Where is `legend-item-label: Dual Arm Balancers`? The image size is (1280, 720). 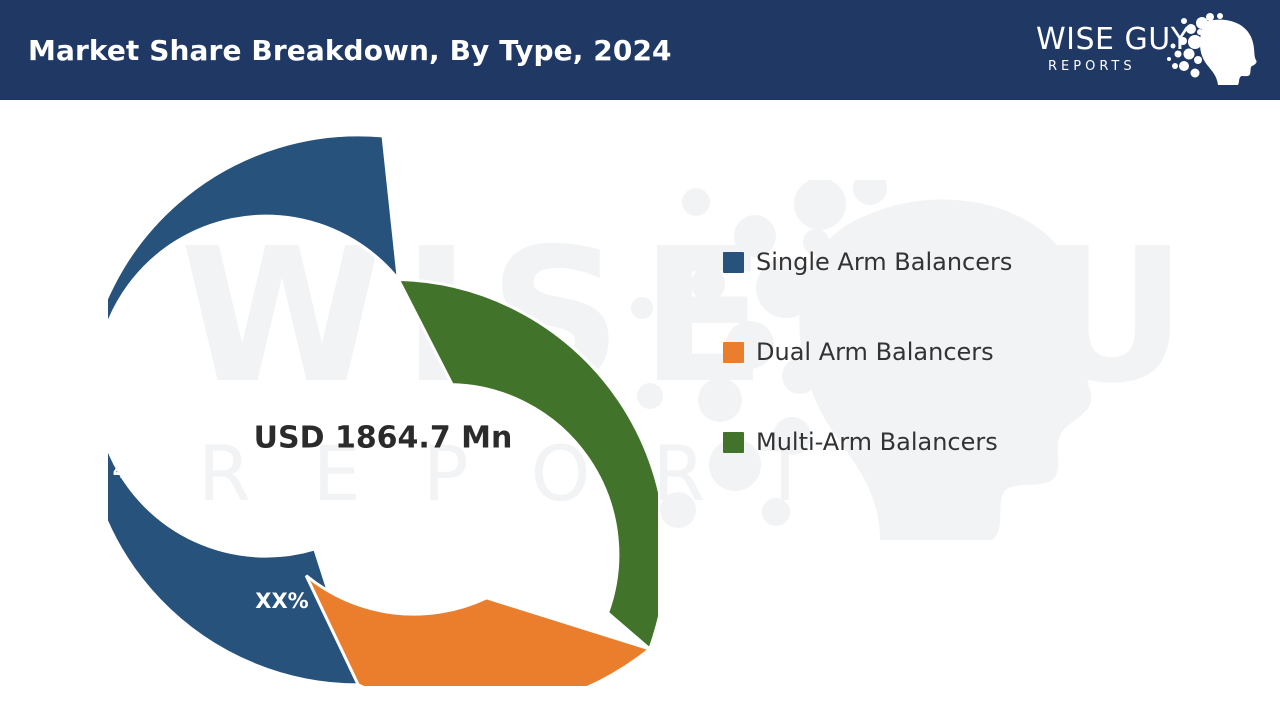 legend-item-label: Dual Arm Balancers is located at coordinates (875, 352).